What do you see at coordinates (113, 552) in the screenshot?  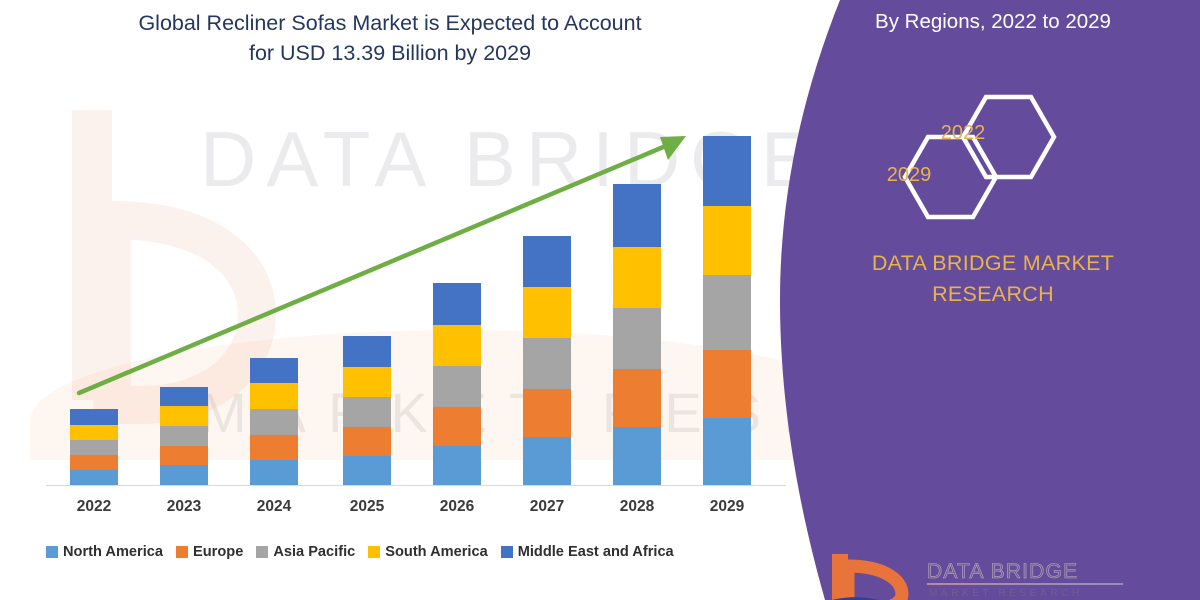 I see `legend-label-north-america: North America` at bounding box center [113, 552].